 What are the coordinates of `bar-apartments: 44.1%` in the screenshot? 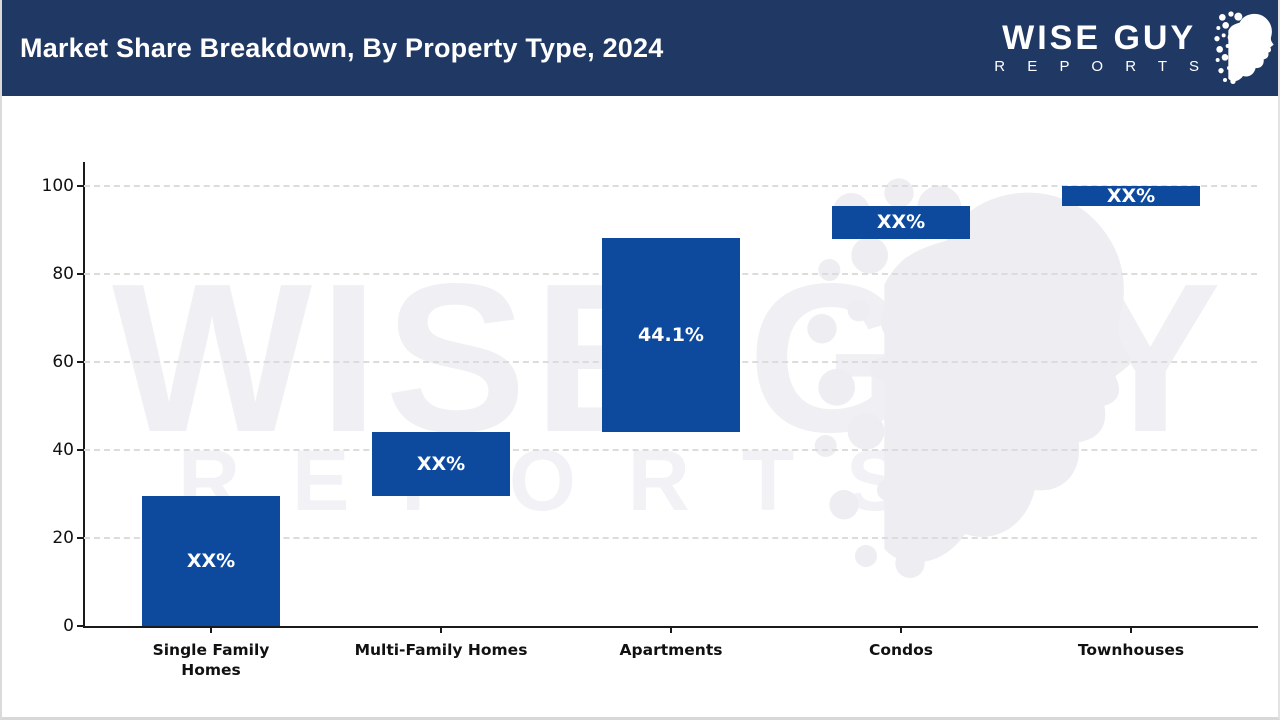 It's located at (671, 335).